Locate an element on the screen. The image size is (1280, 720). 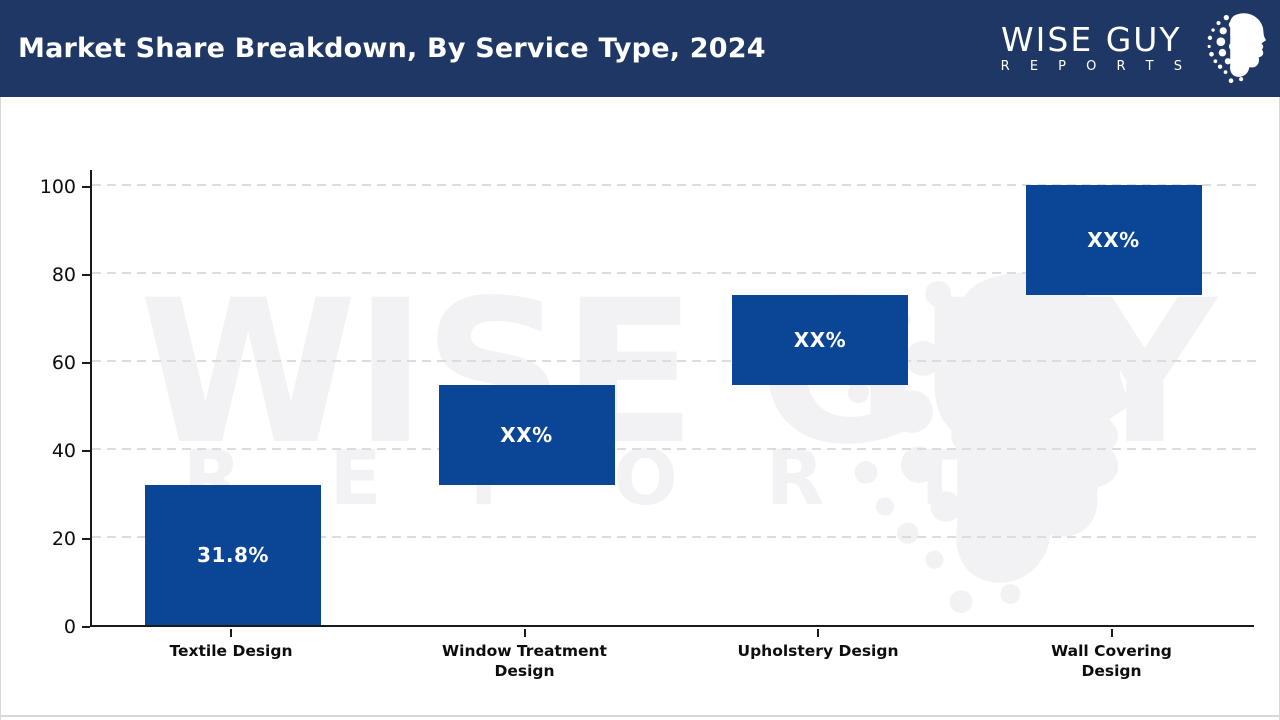
x-category-label-line: Window Treatment is located at coordinates (524, 651).